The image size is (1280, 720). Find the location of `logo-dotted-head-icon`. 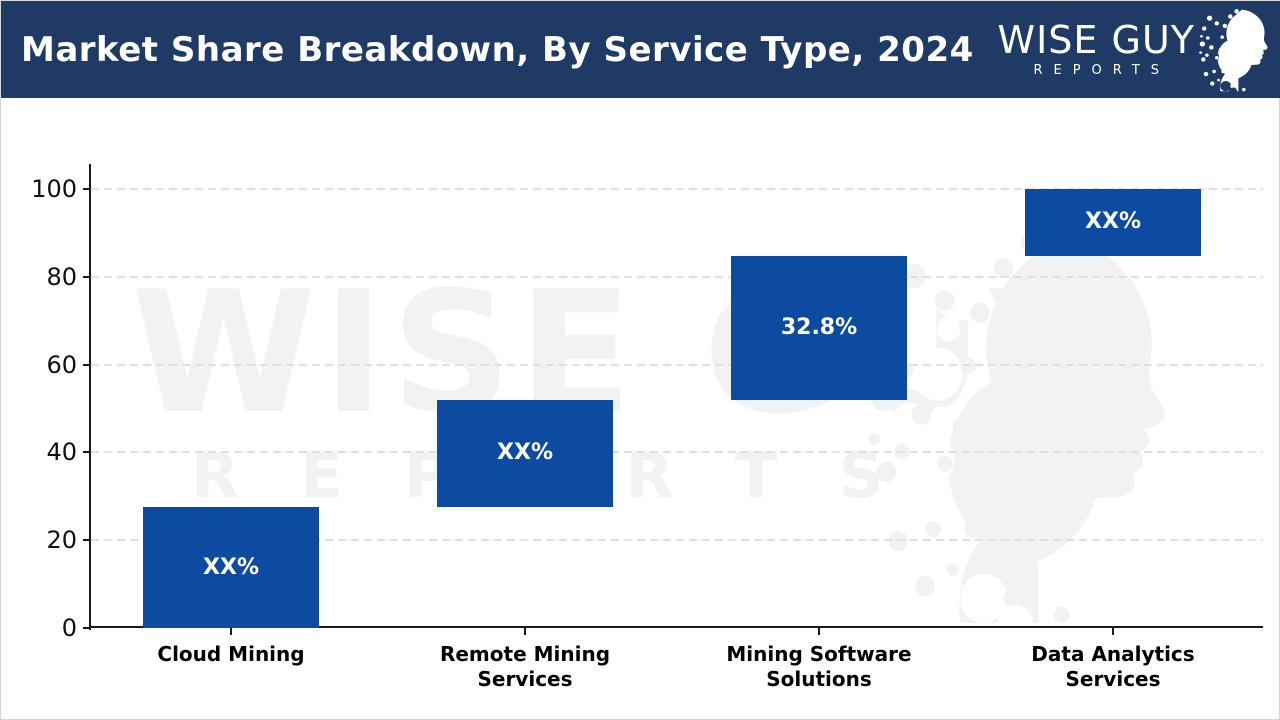

logo-dotted-head-icon is located at coordinates (1233, 50).